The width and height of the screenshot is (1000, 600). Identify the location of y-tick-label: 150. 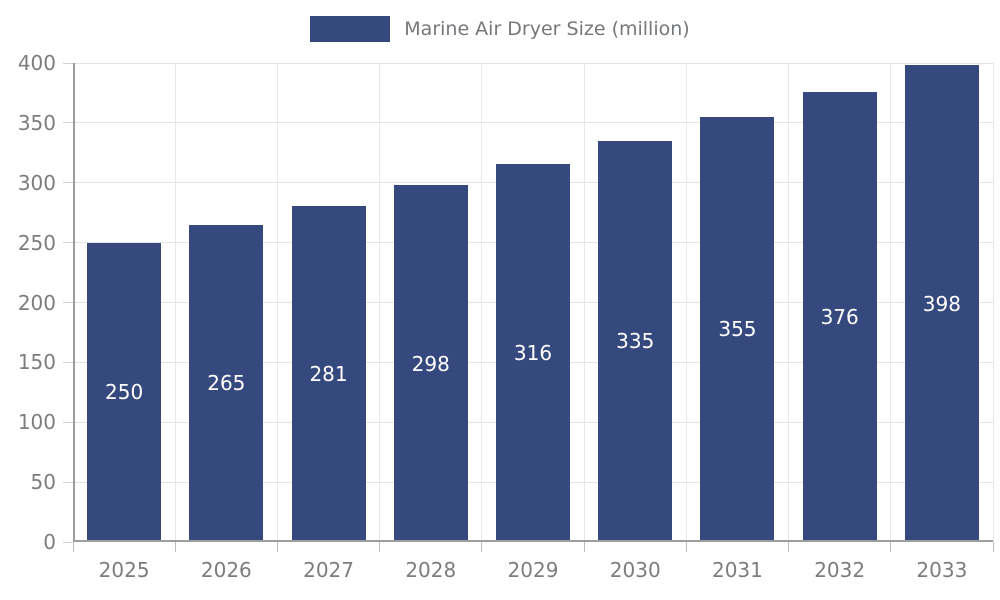
(36, 362).